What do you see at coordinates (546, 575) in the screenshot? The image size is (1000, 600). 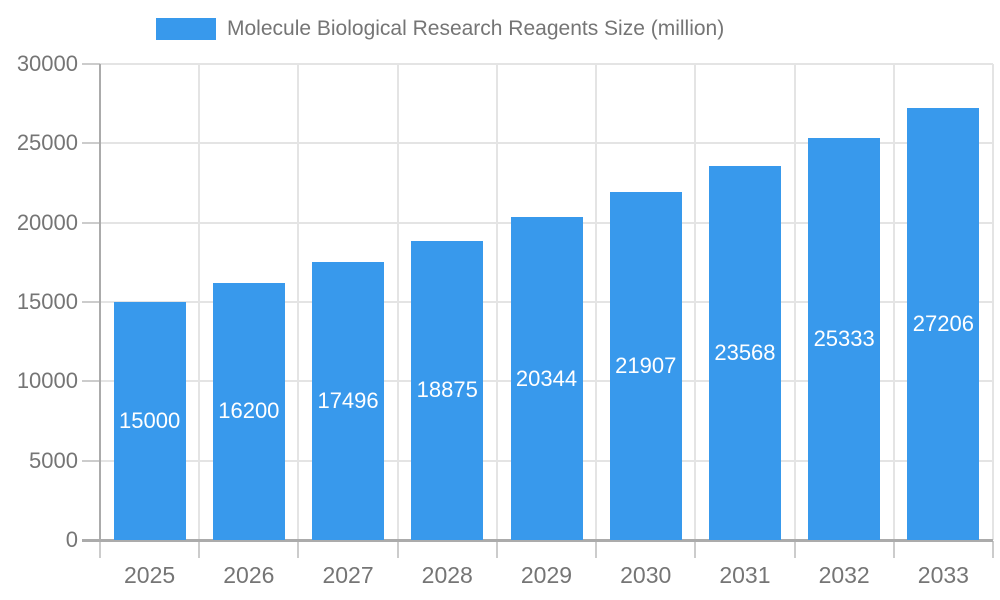 I see `x-tick-label: 2029` at bounding box center [546, 575].